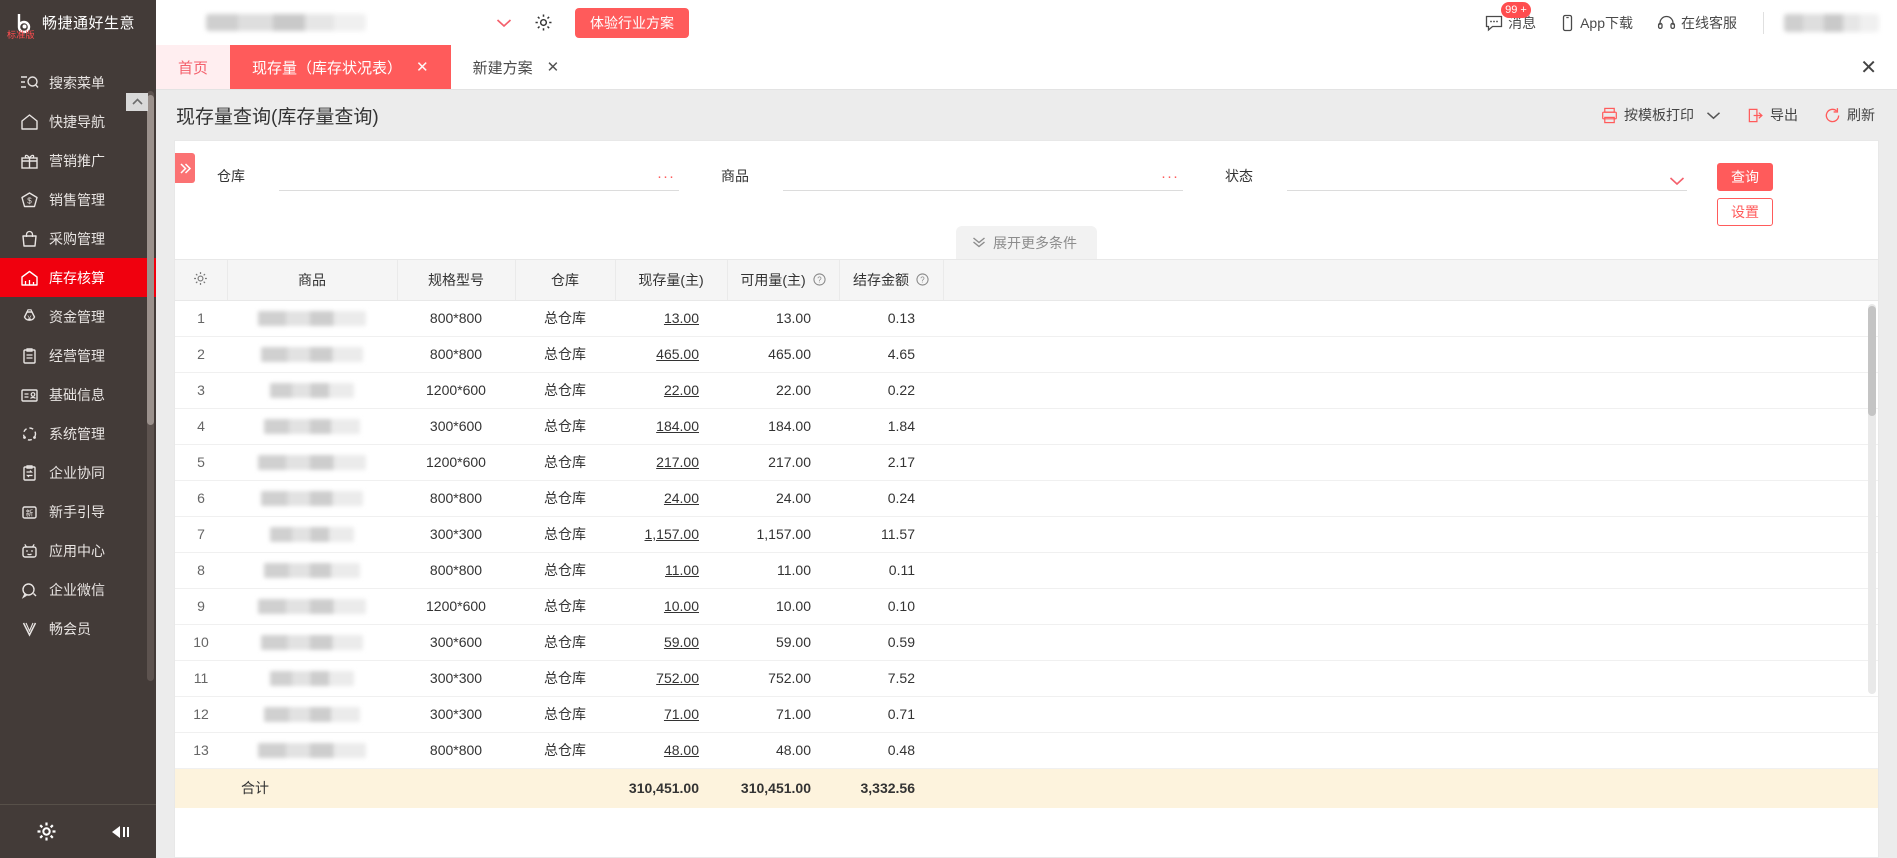 The height and width of the screenshot is (858, 1897). What do you see at coordinates (78, 472) in the screenshot?
I see `sidebar-item-collaboration: 企业协同` at bounding box center [78, 472].